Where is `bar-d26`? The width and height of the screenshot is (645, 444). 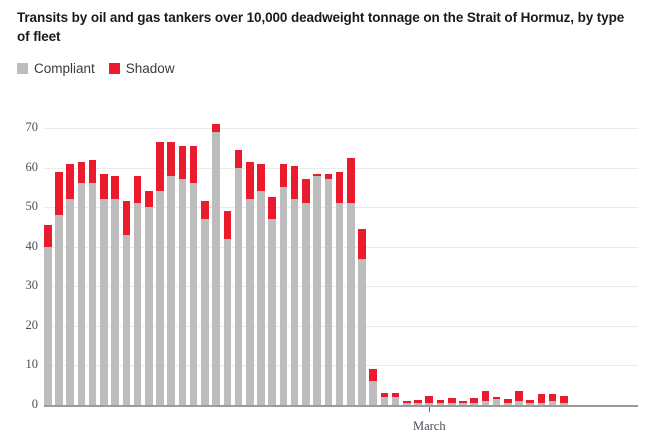
bar-d26 is located at coordinates (328, 289).